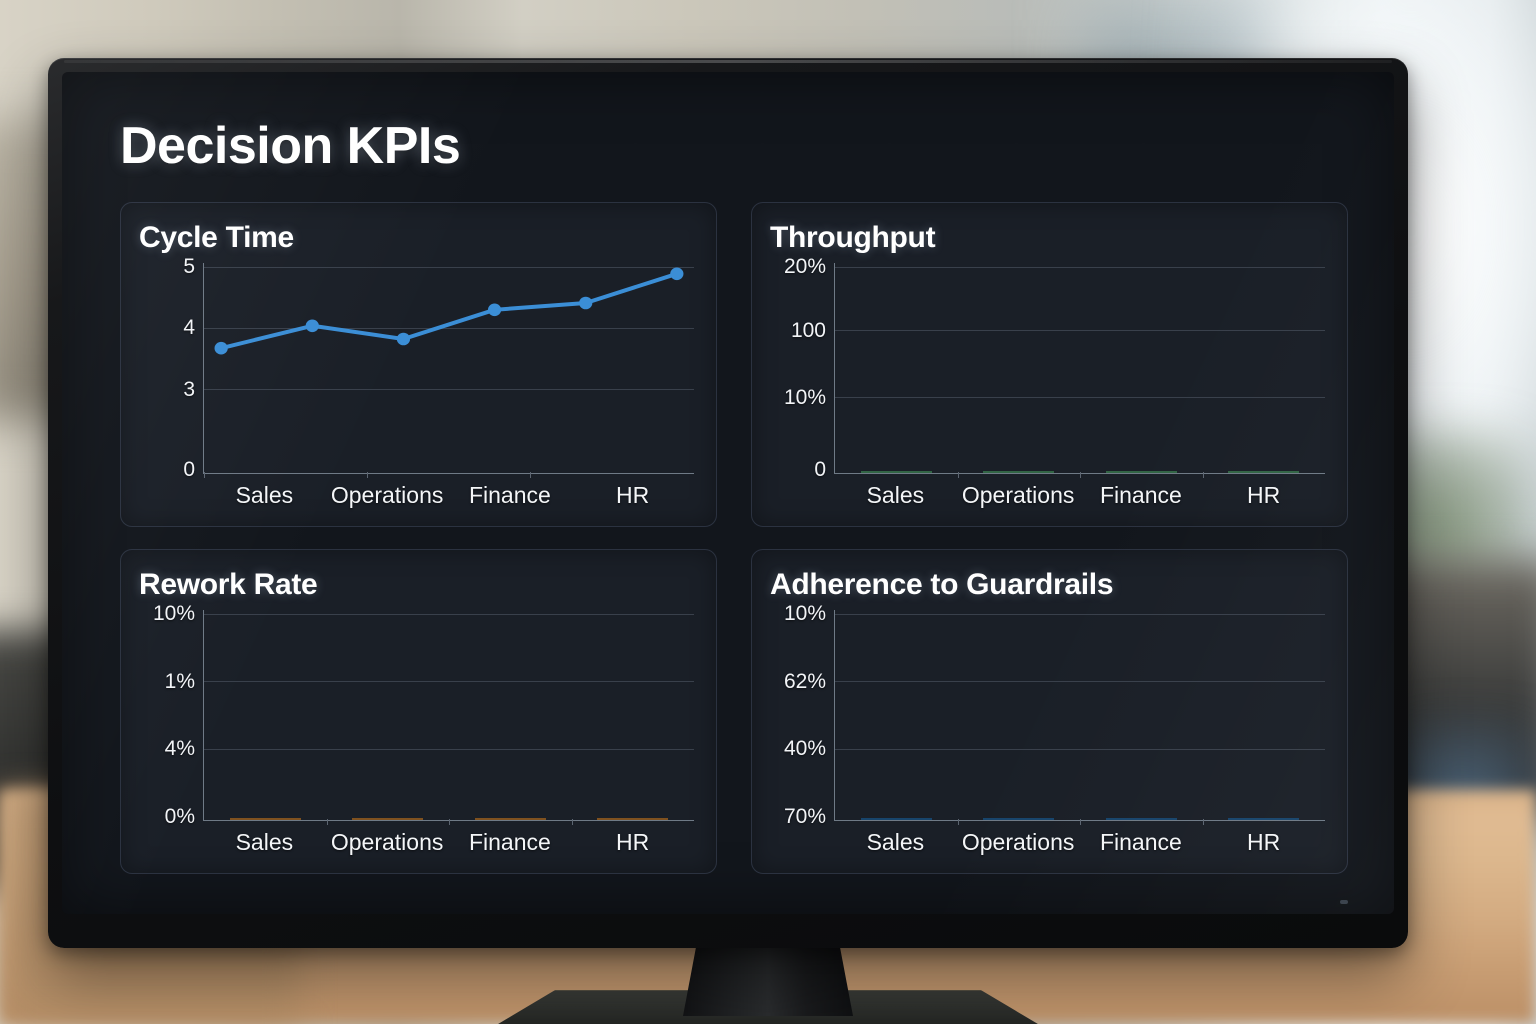 The image size is (1536, 1024). I want to click on plot-rework-rate: 10% 1% 4% 0%, so click(416, 715).